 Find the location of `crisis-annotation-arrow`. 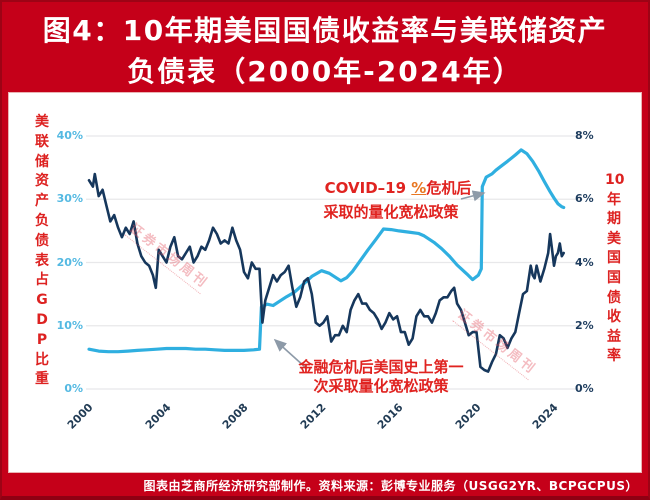

crisis-annotation-arrow is located at coordinates (289, 353).